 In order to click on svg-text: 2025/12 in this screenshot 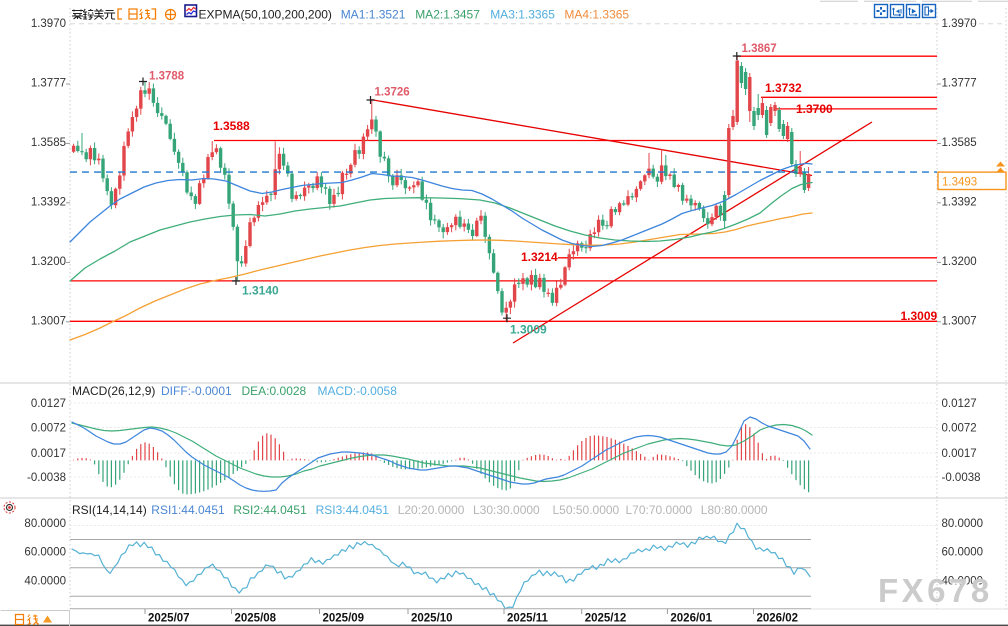, I will do `click(606, 619)`.